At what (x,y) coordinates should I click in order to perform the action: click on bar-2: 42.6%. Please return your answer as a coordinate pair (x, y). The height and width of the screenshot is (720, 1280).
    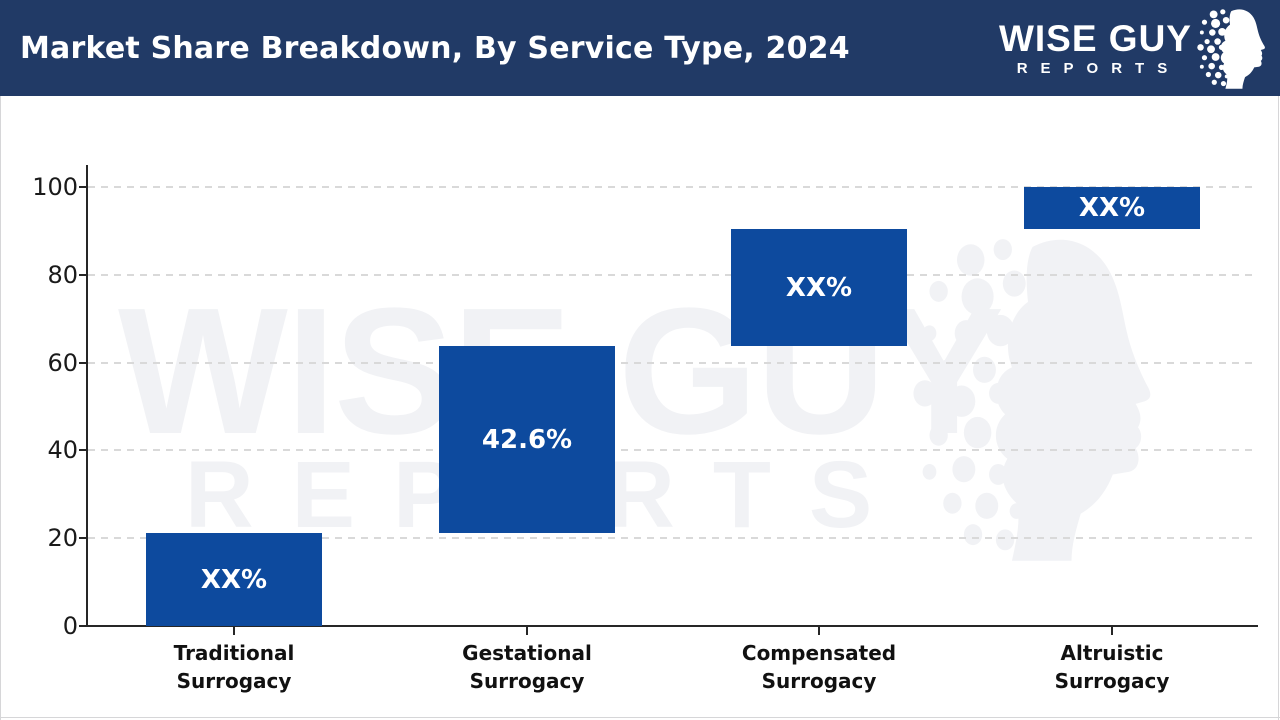
    Looking at the image, I should click on (527, 439).